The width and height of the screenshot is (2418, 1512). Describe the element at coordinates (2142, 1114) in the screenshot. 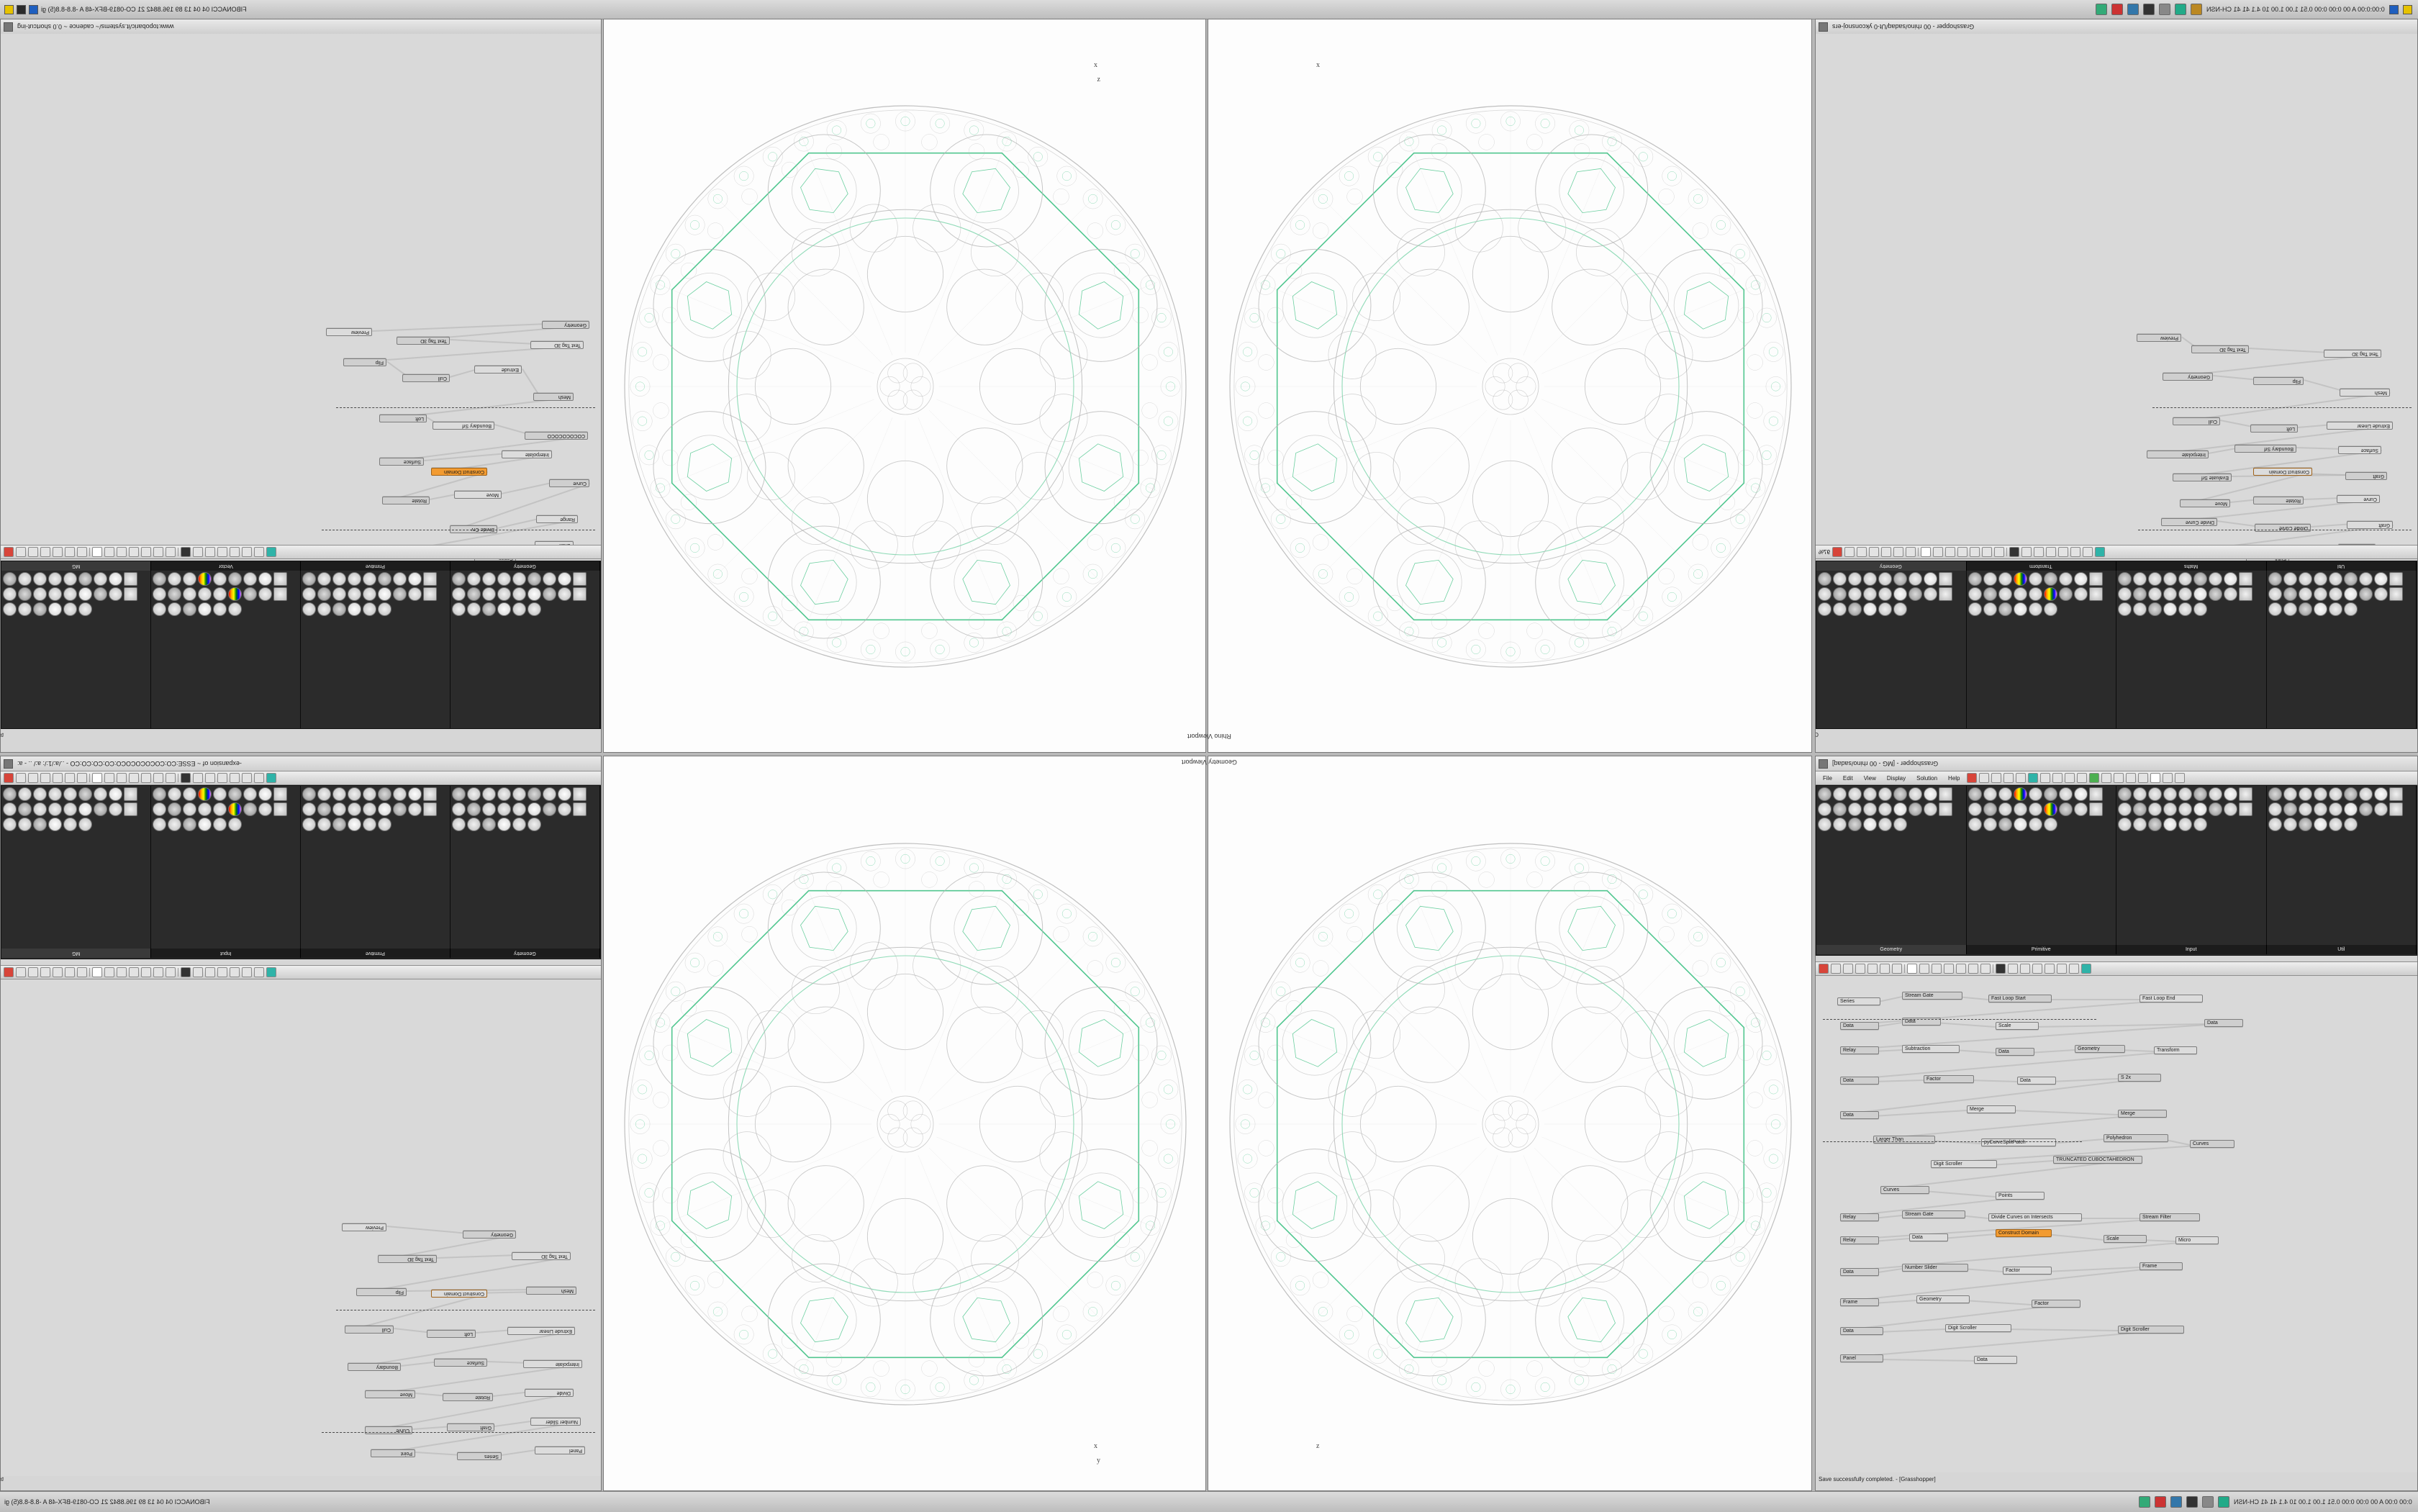

I see `graph-node: Merge` at that location.